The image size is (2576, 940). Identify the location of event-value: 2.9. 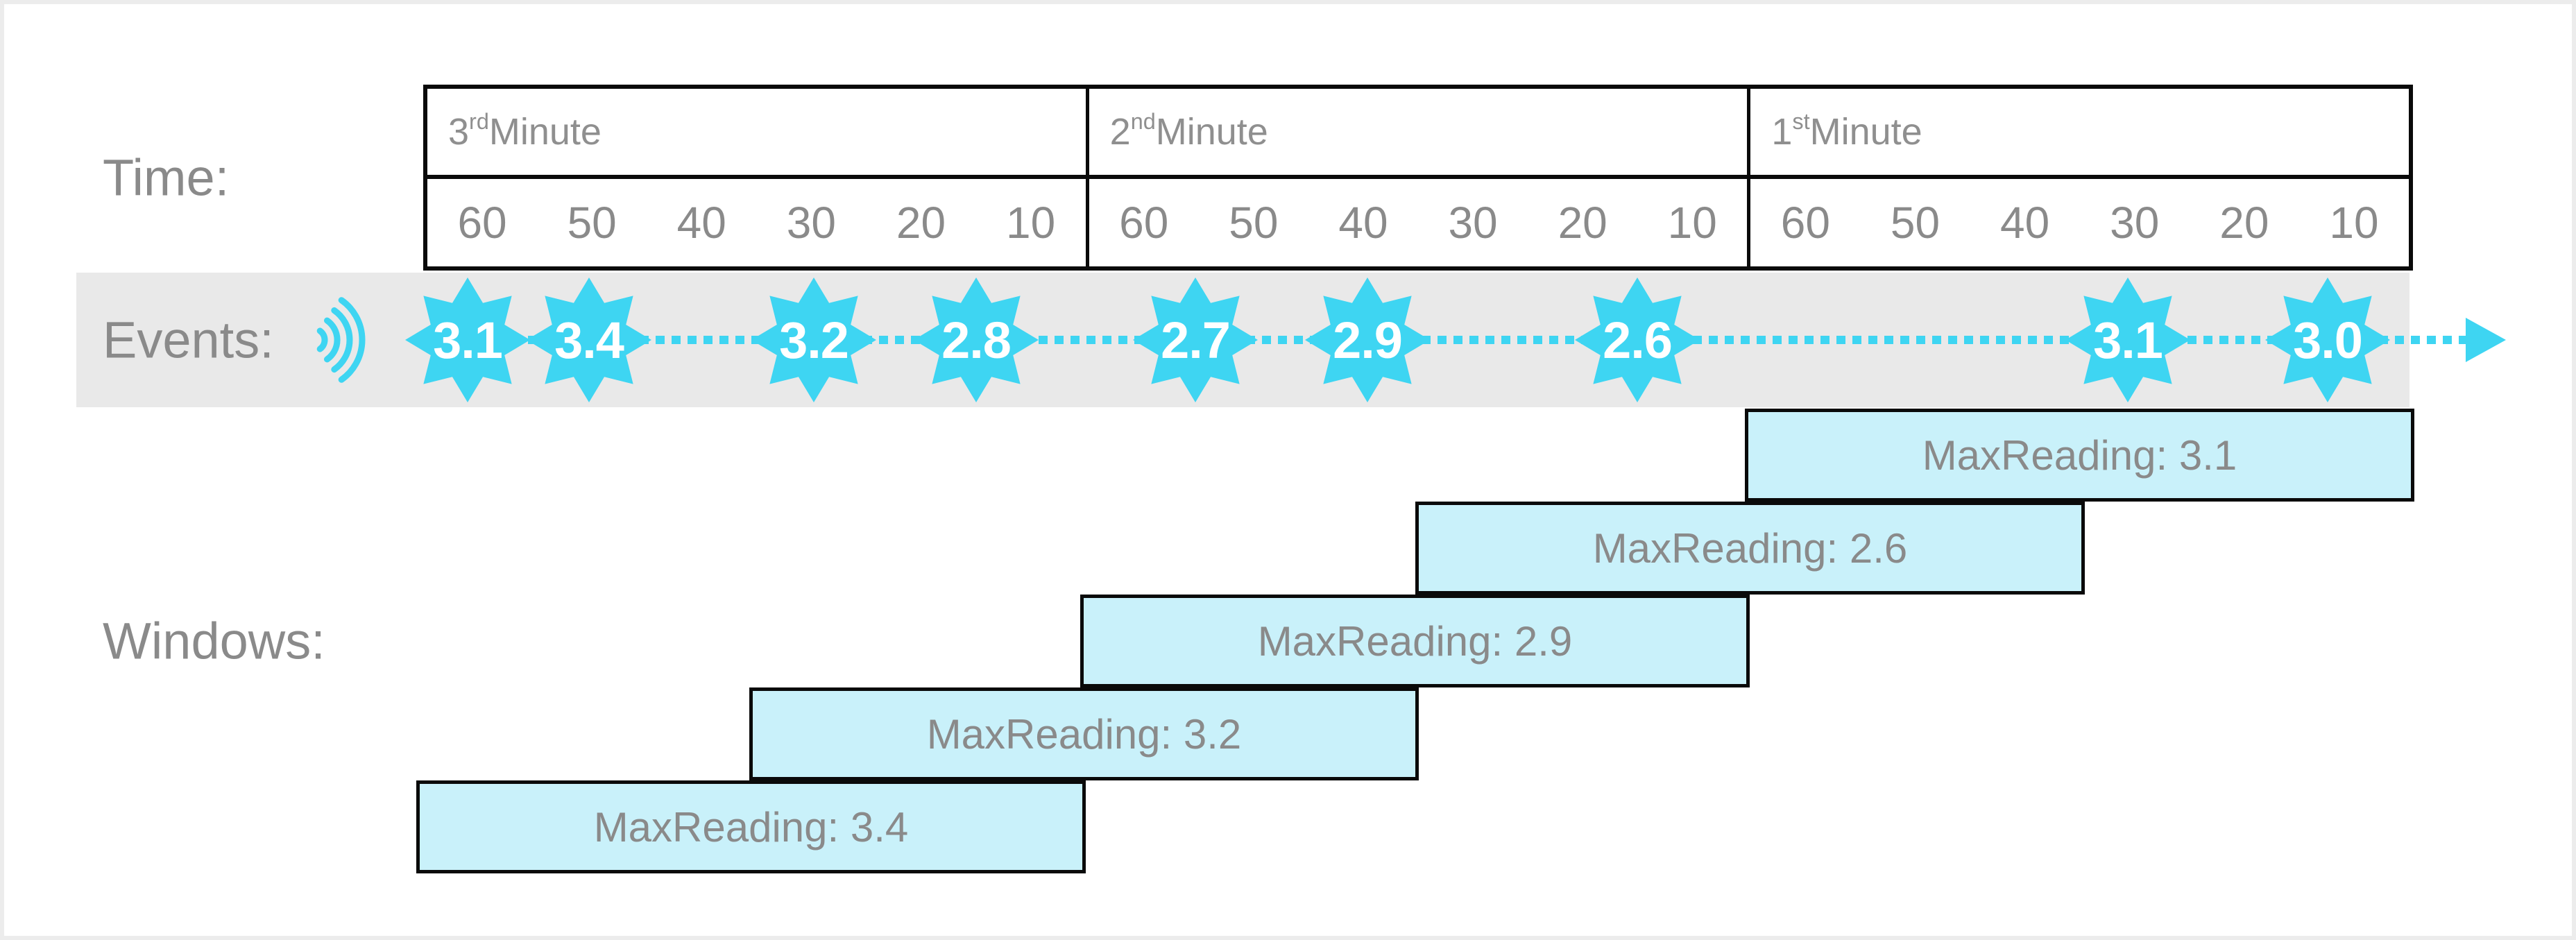
(1368, 340).